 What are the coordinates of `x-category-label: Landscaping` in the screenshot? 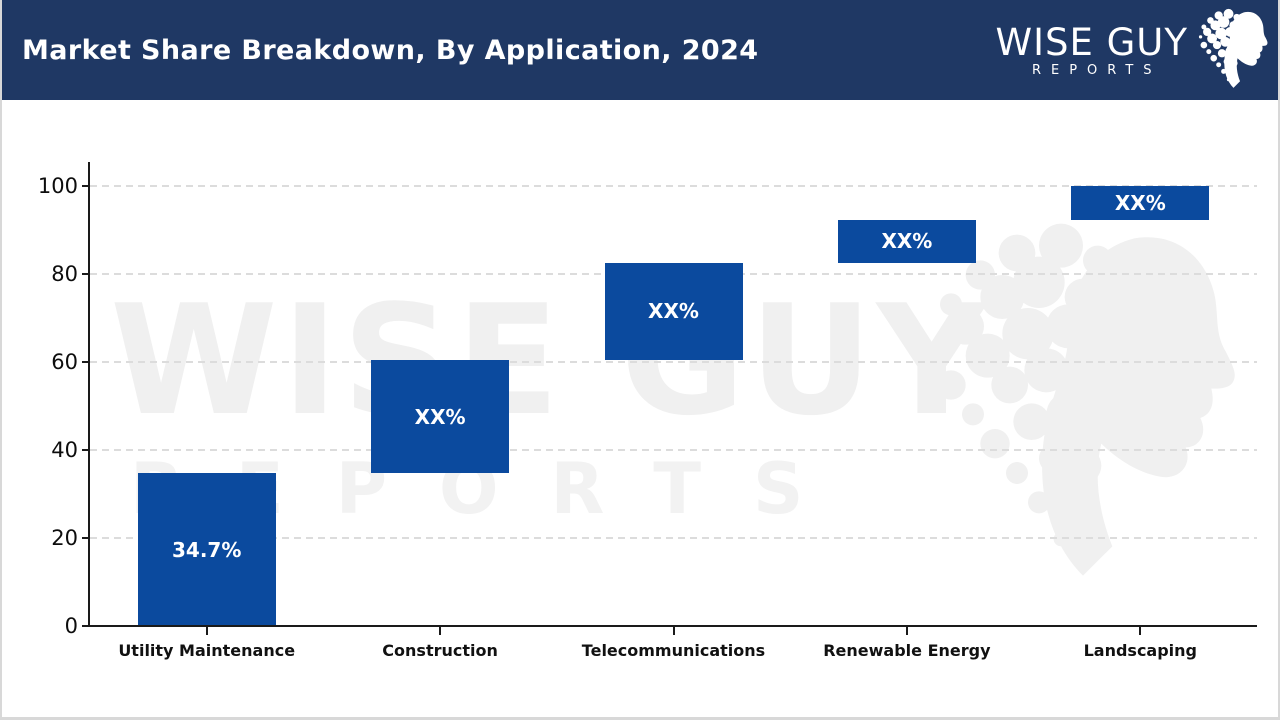 It's located at (1140, 650).